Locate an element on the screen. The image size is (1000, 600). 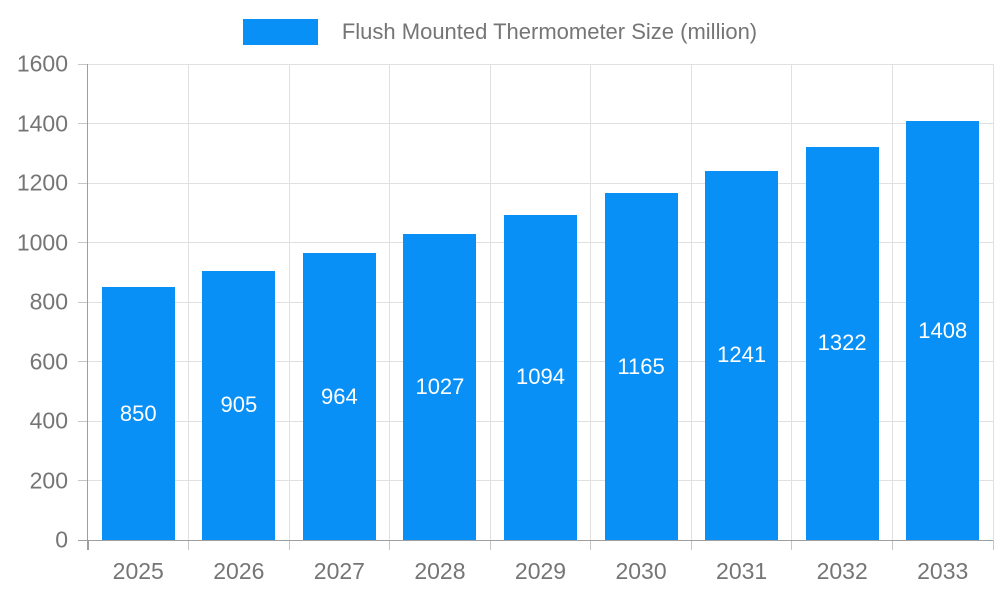
y-axis-tick-label: 600 is located at coordinates (48, 361).